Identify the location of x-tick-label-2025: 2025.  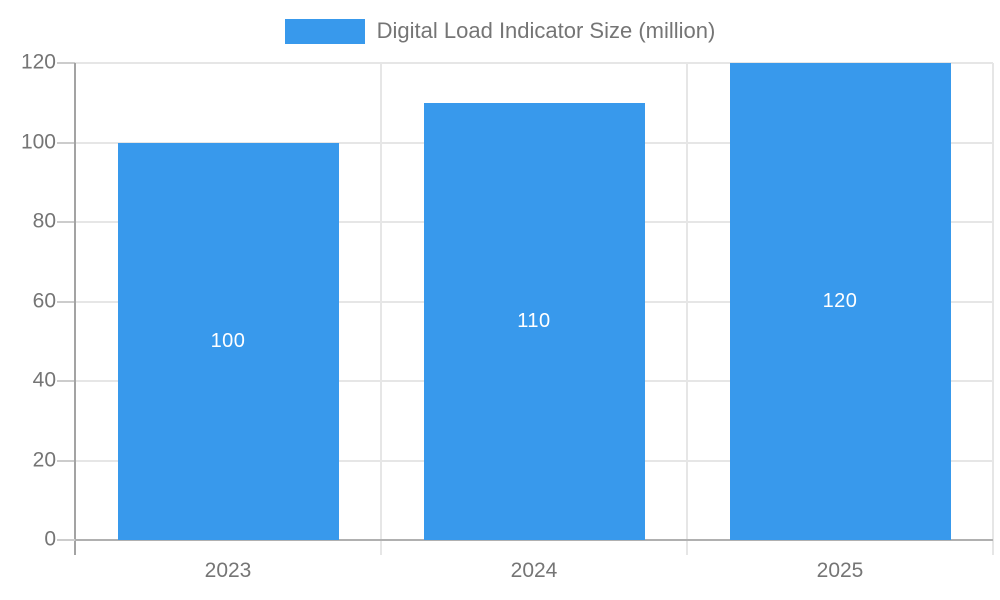
(840, 570).